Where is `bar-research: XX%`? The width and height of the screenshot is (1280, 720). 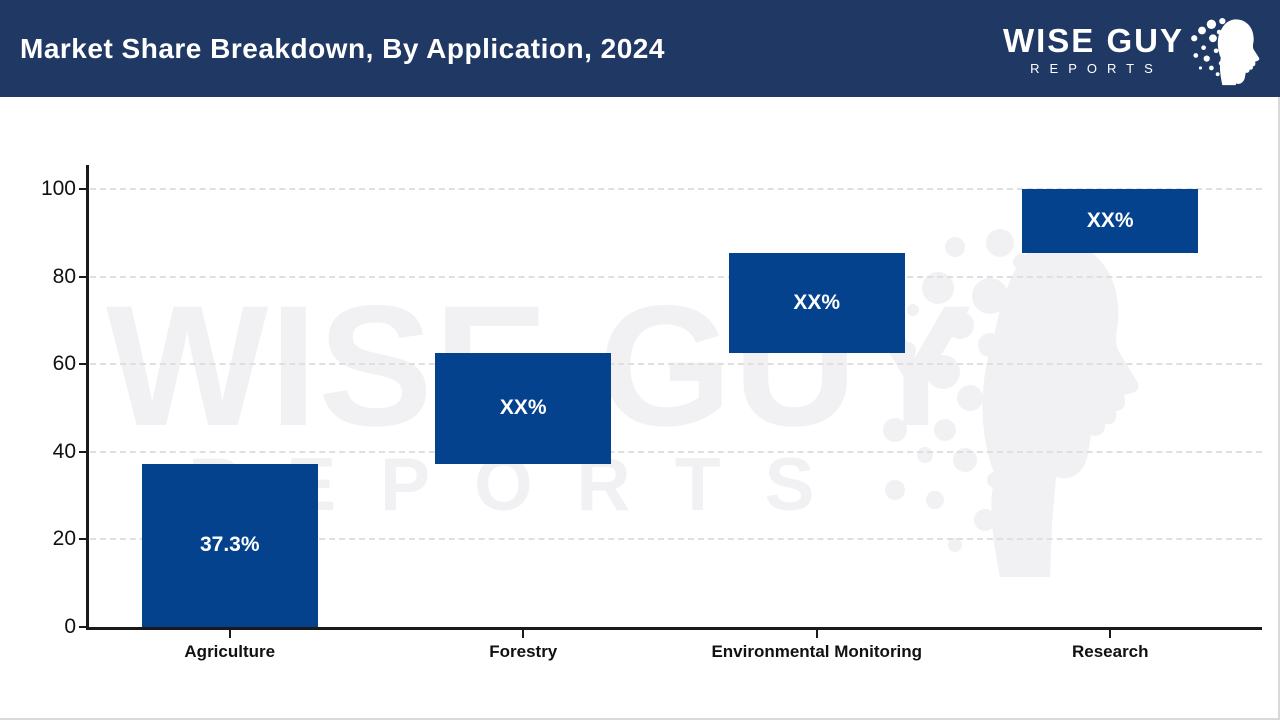
bar-research: XX% is located at coordinates (1110, 221).